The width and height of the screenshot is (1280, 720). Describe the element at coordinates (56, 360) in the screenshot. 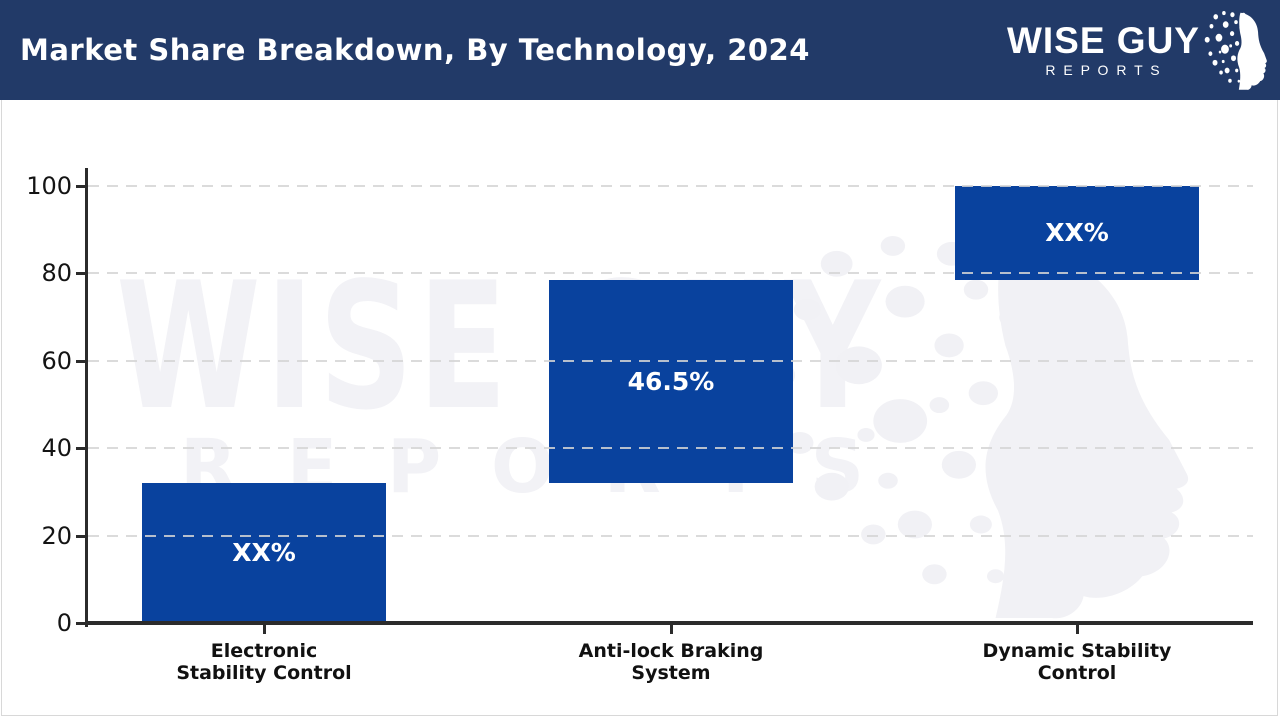

I see `y-tick-label: 60` at that location.